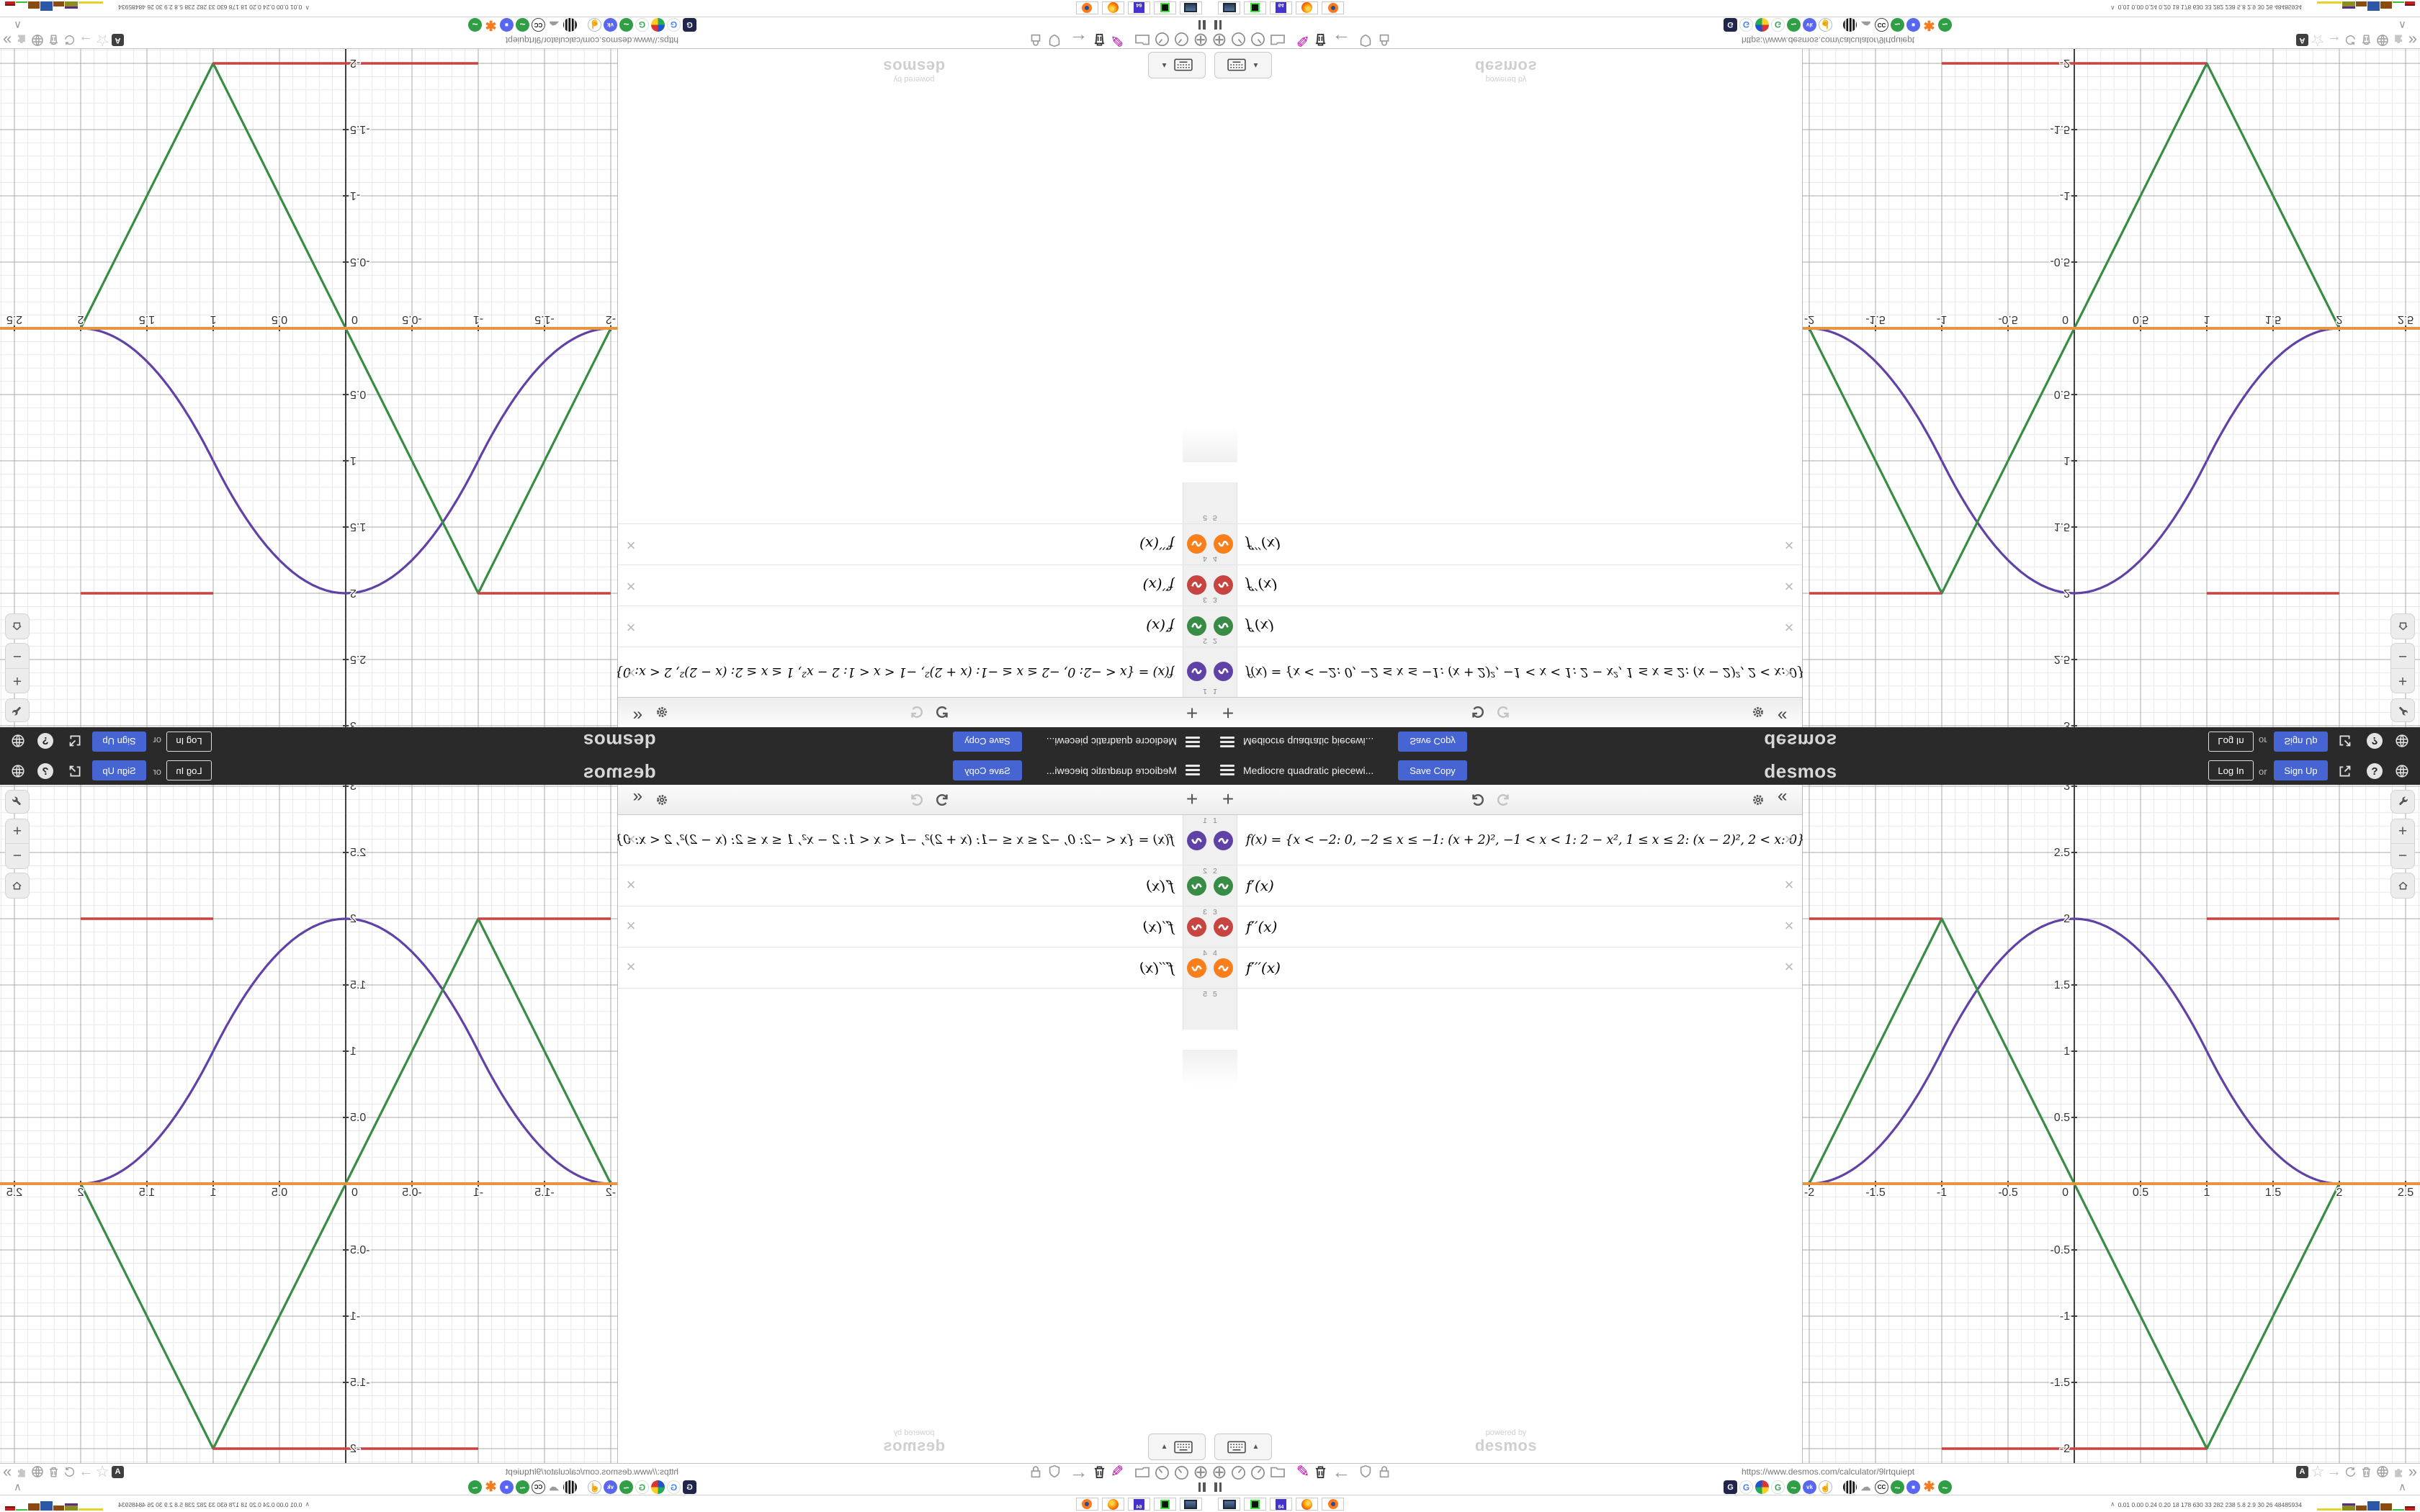 The image size is (2420, 1512). What do you see at coordinates (2402, 1487) in the screenshot?
I see `collapse-chevron-icon: ∧` at bounding box center [2402, 1487].